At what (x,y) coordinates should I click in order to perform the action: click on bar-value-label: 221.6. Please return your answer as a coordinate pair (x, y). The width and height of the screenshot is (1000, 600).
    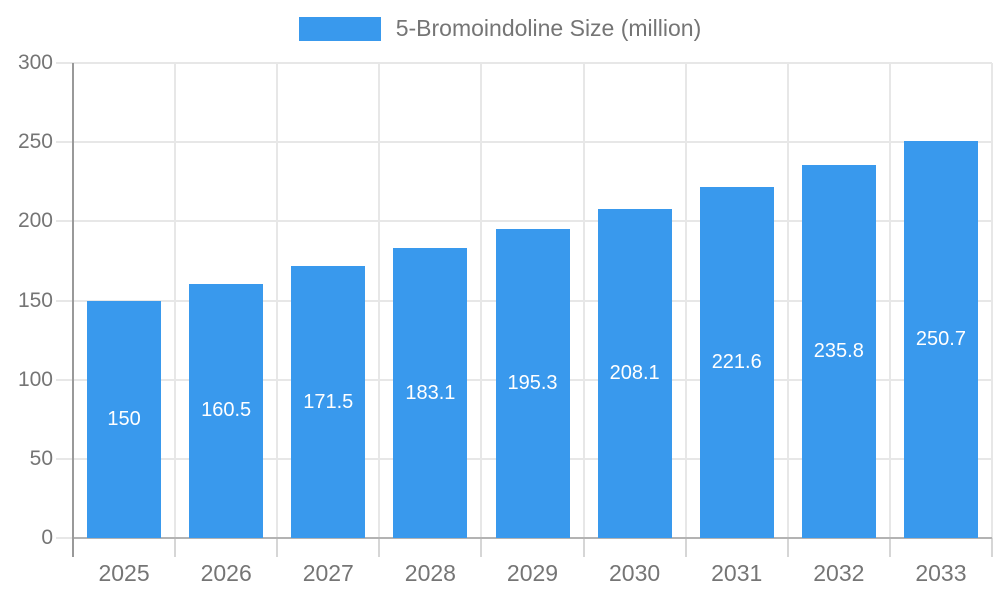
    Looking at the image, I should click on (736, 362).